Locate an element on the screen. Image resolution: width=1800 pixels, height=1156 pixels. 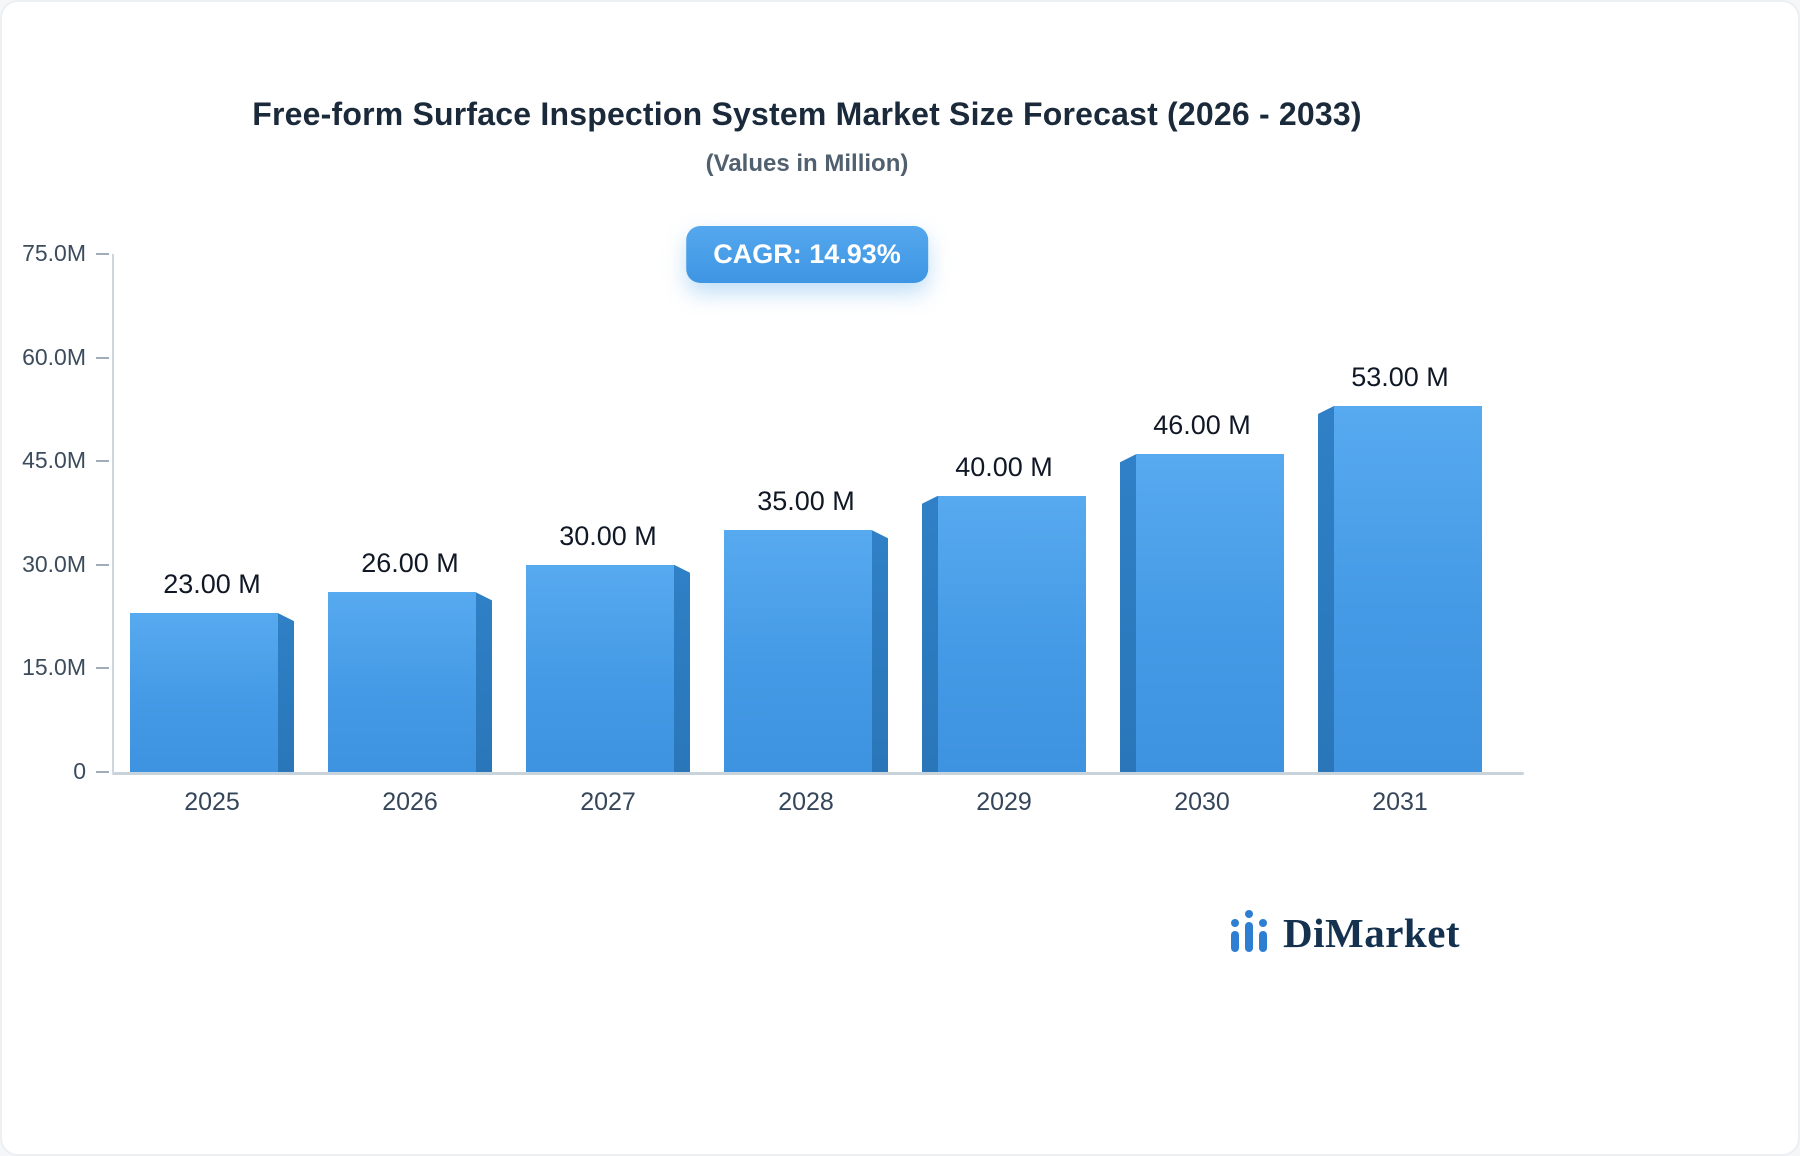
x-axis-line is located at coordinates (818, 773).